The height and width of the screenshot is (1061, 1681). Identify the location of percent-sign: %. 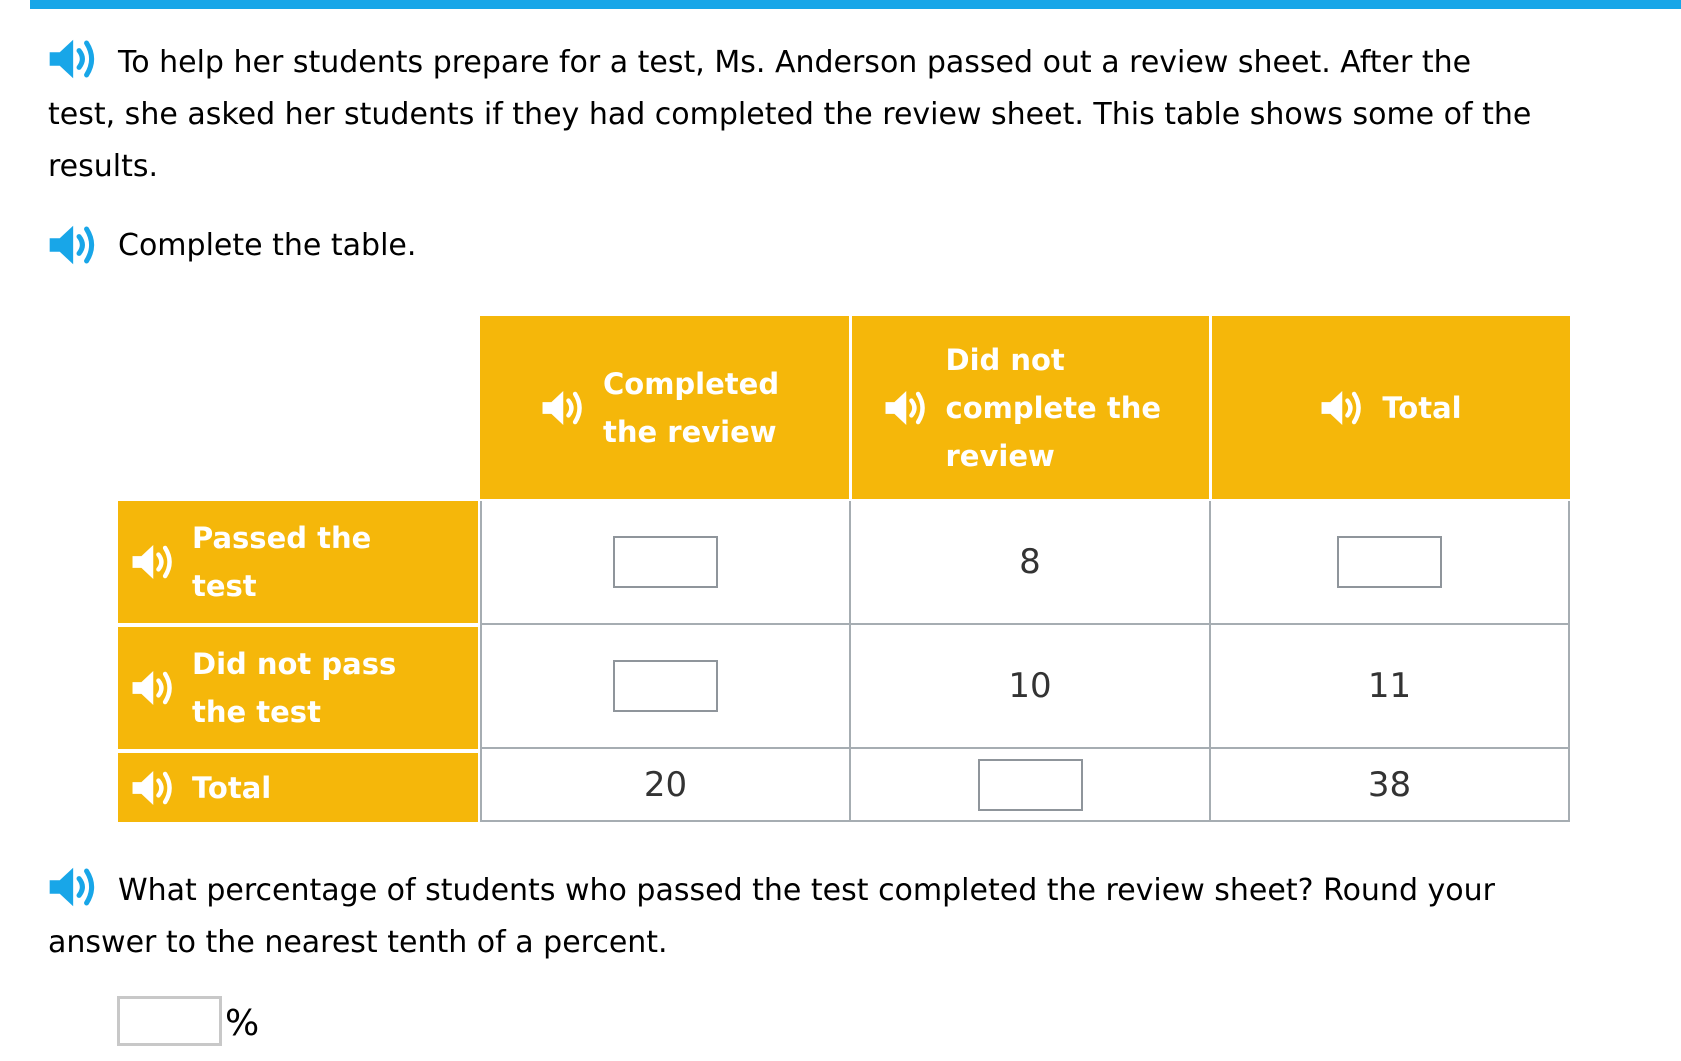
(242, 1023).